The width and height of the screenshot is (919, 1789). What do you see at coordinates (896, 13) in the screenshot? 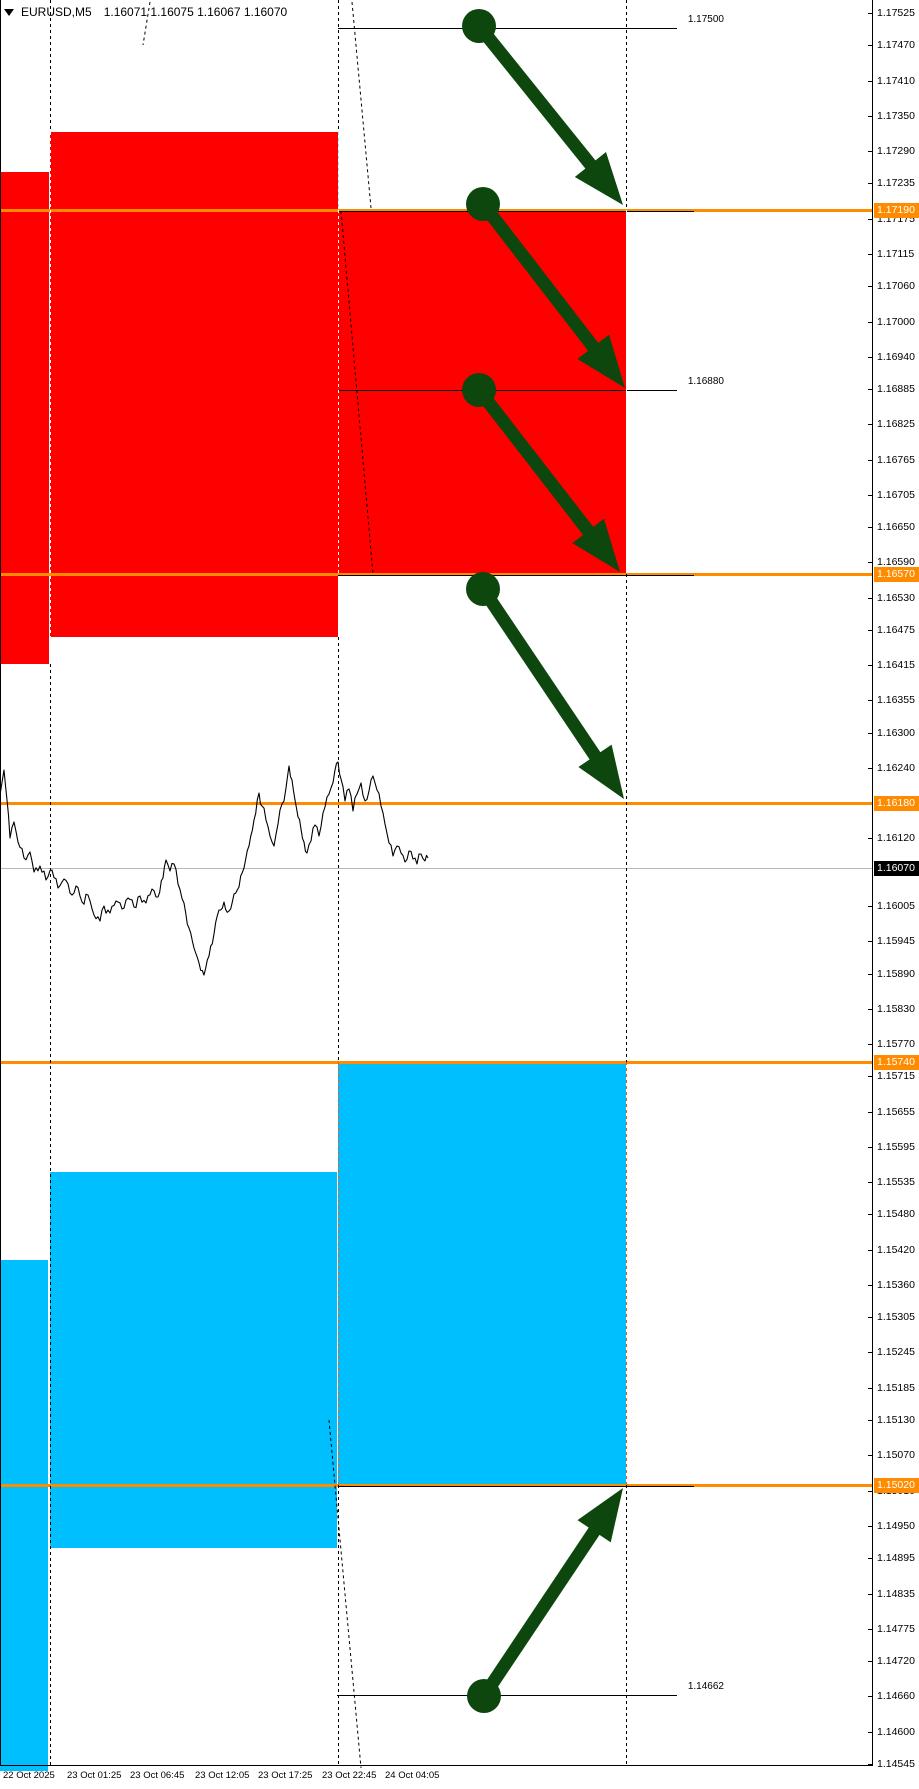
I see `price-axis-label: 1.17525` at bounding box center [896, 13].